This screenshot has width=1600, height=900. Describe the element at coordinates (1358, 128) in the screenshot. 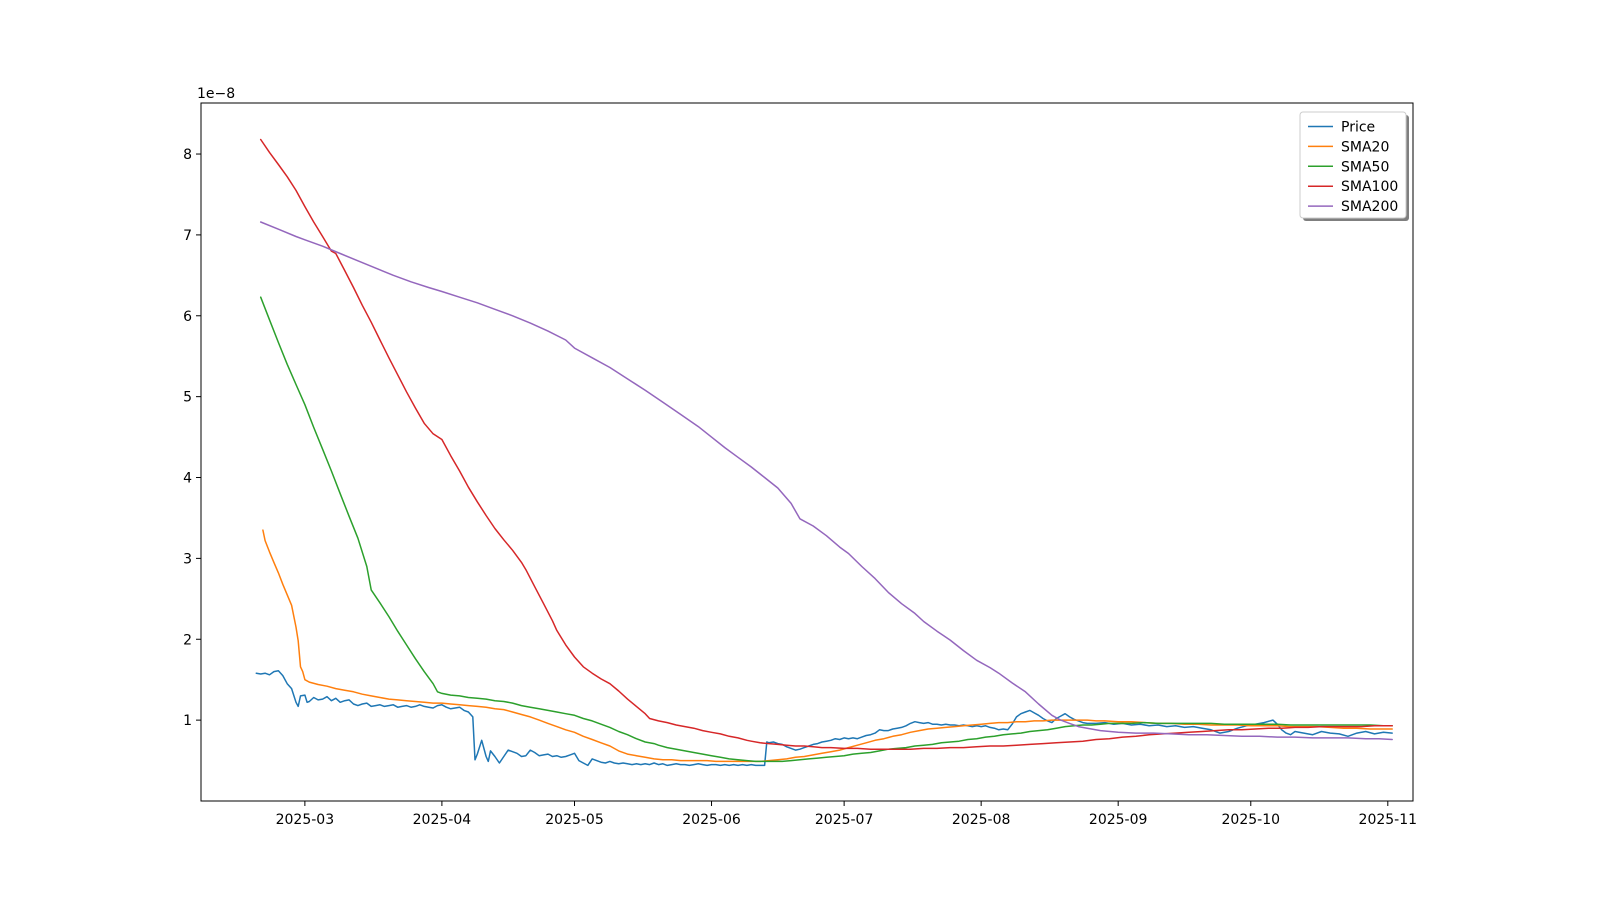

I see `legend-label-price: Price` at that location.